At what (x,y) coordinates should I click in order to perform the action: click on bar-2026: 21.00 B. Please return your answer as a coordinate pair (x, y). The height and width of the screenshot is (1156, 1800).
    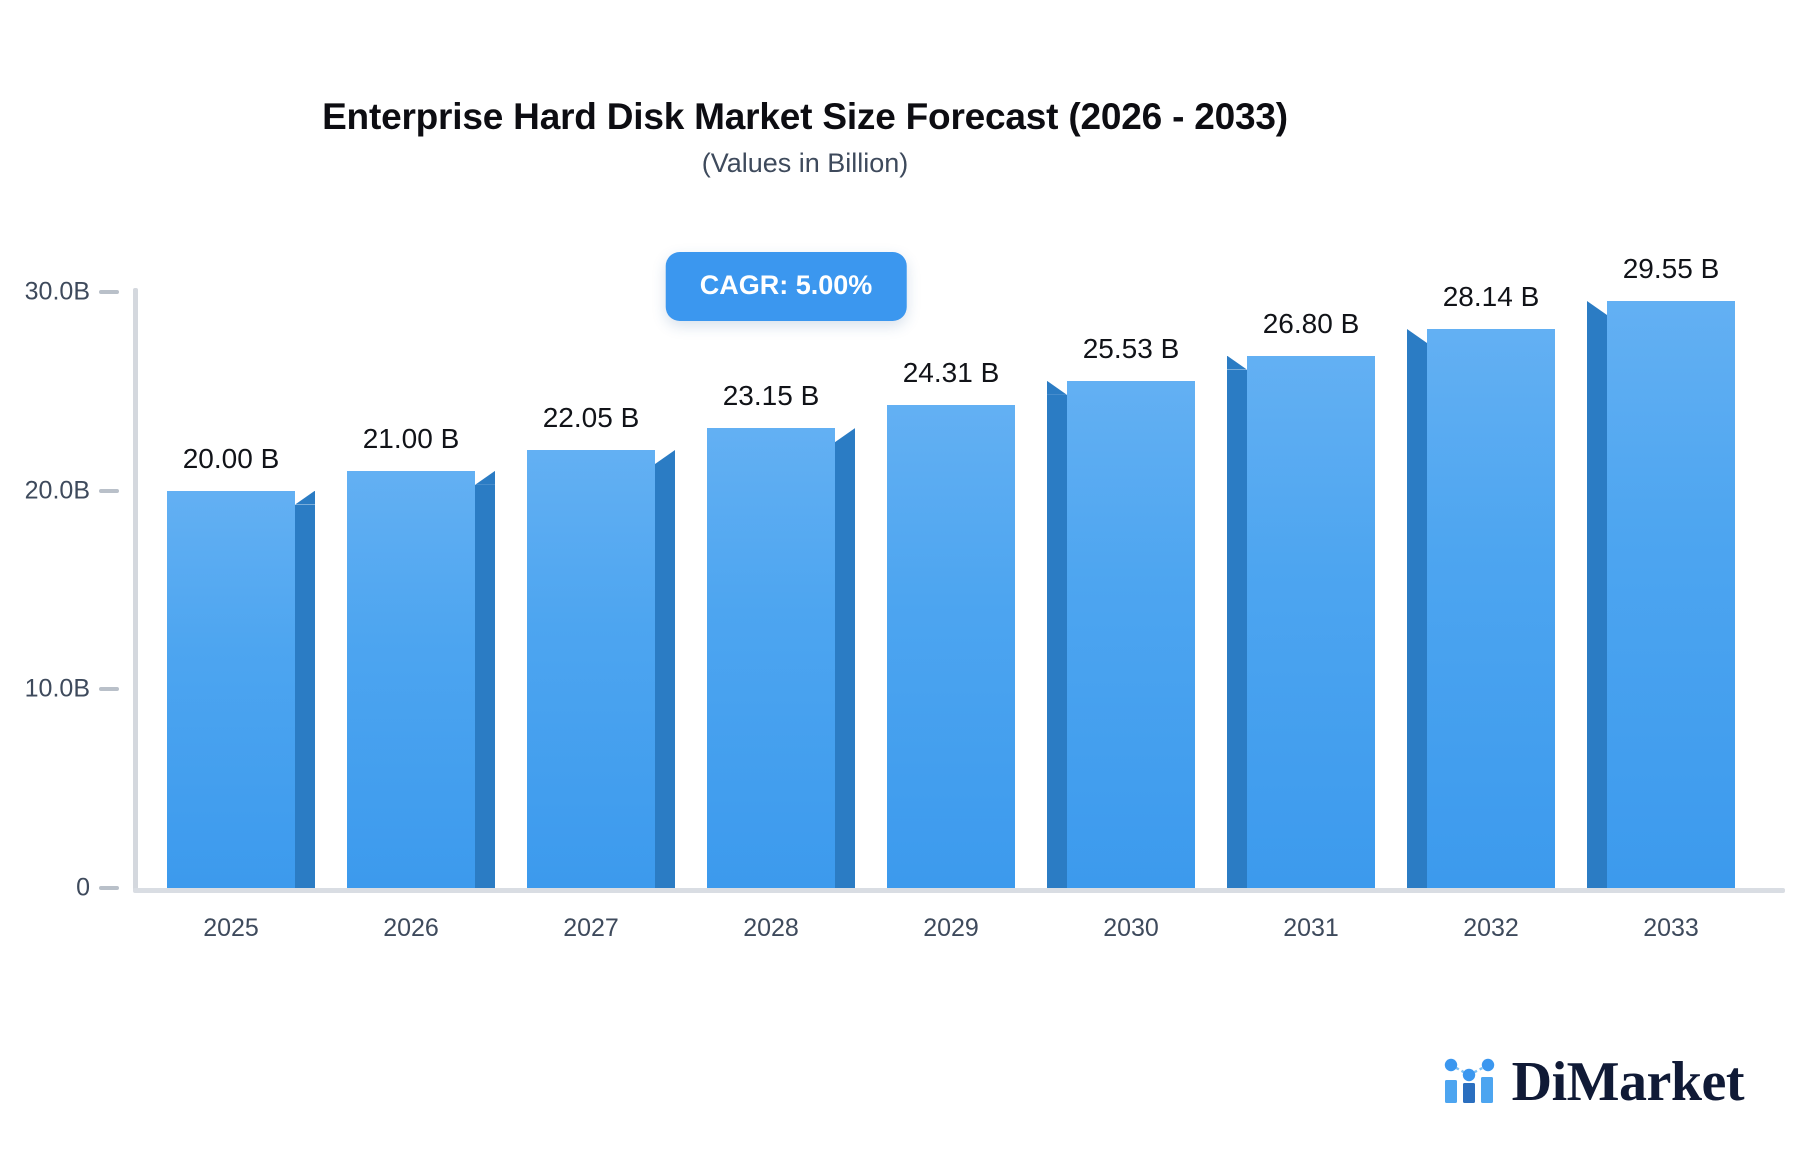
    Looking at the image, I should click on (421, 655).